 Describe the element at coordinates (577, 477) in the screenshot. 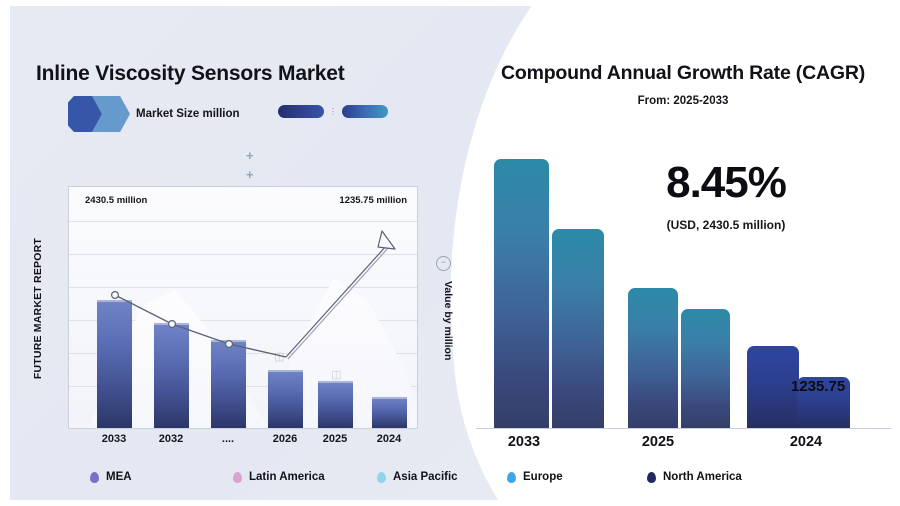

I see `legend-item-europe: Europe` at that location.